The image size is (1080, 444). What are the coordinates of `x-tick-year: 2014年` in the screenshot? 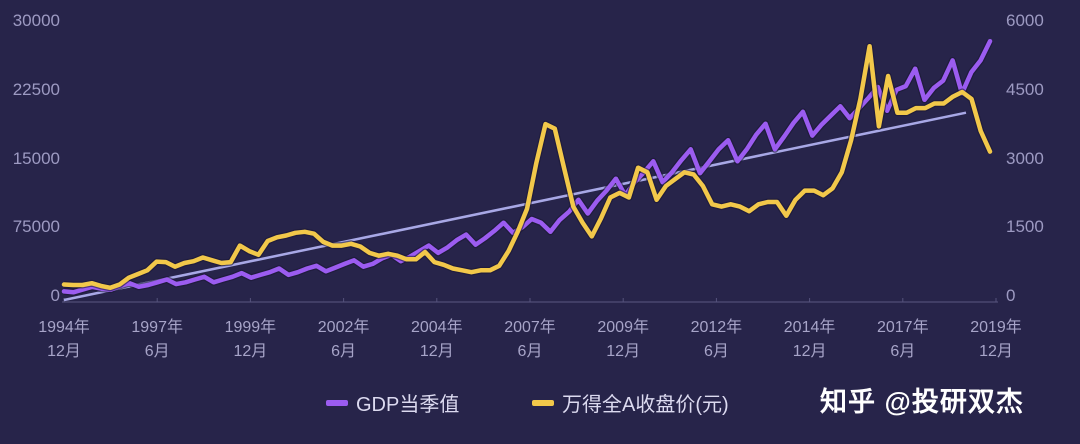 It's located at (809, 327).